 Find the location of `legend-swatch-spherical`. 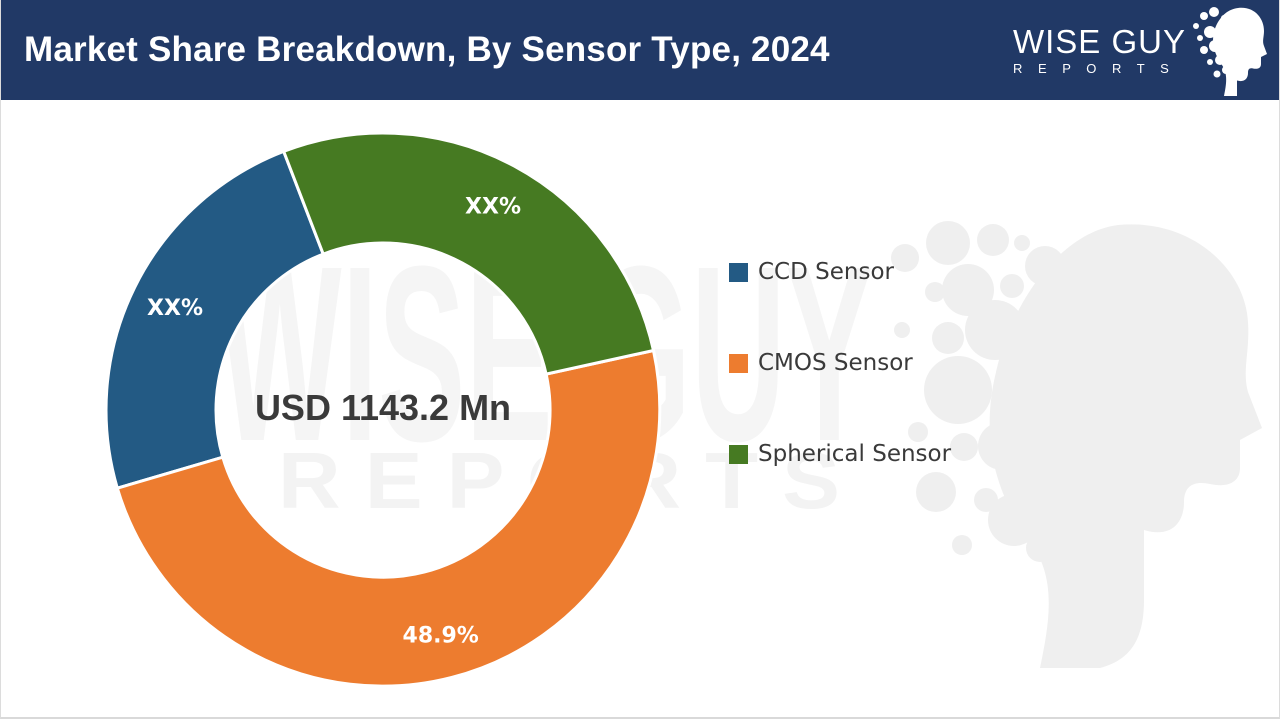

legend-swatch-spherical is located at coordinates (738, 454).